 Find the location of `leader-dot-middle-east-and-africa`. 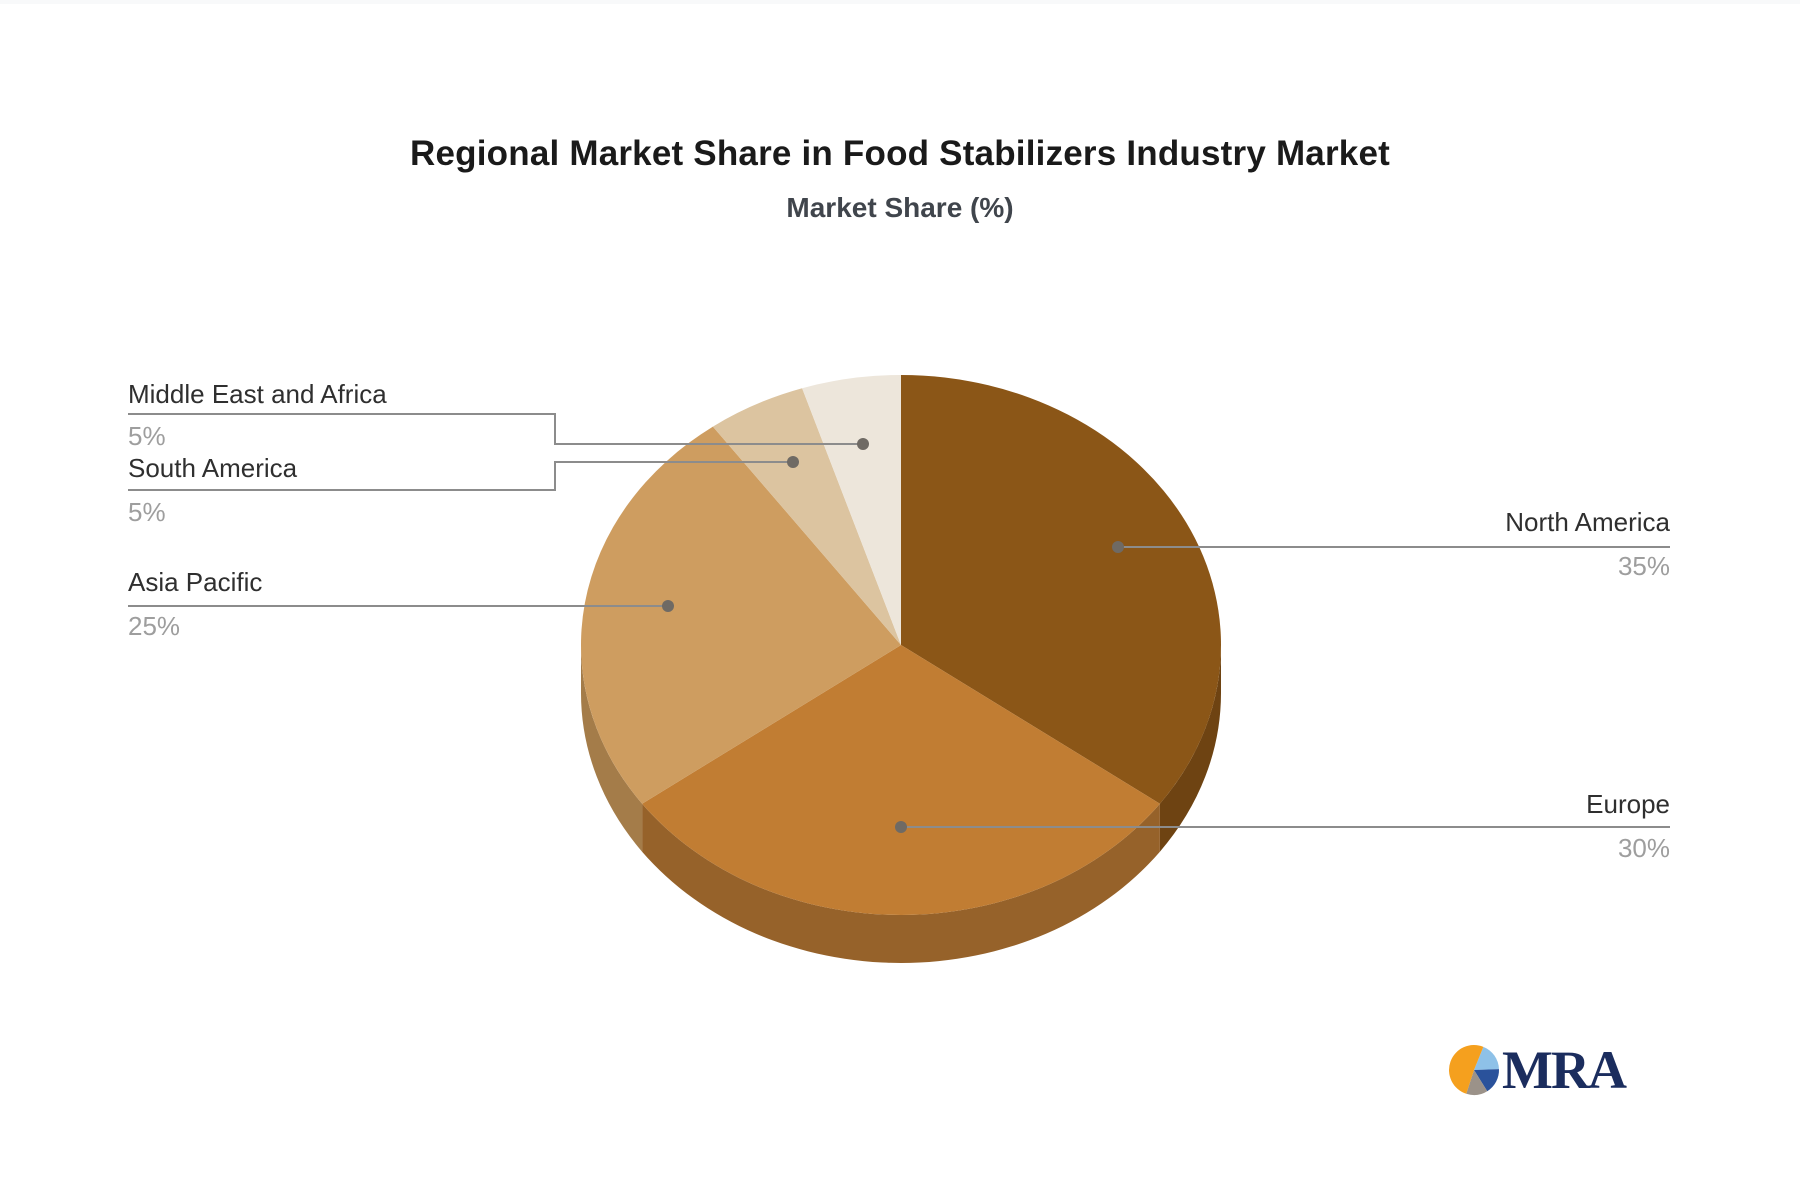

leader-dot-middle-east-and-africa is located at coordinates (863, 444).